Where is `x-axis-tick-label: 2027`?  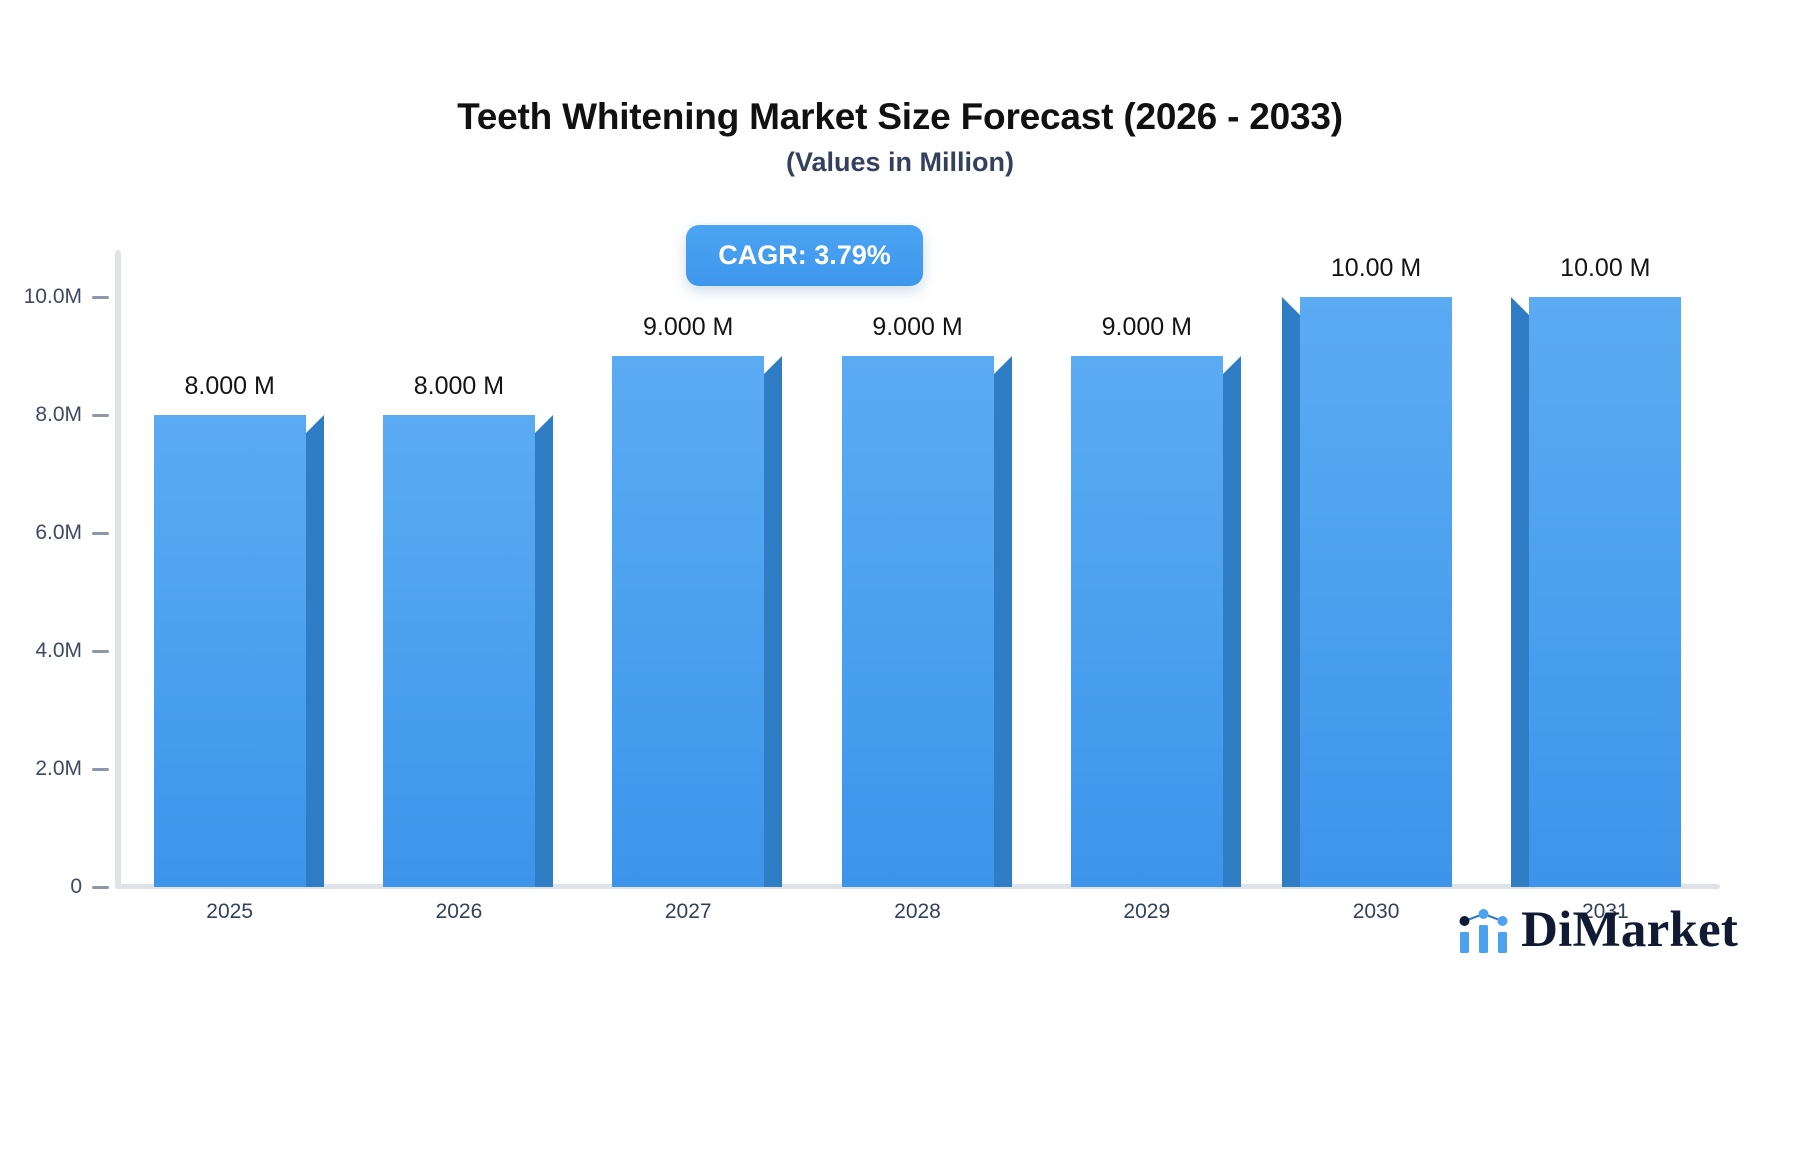 x-axis-tick-label: 2027 is located at coordinates (688, 911).